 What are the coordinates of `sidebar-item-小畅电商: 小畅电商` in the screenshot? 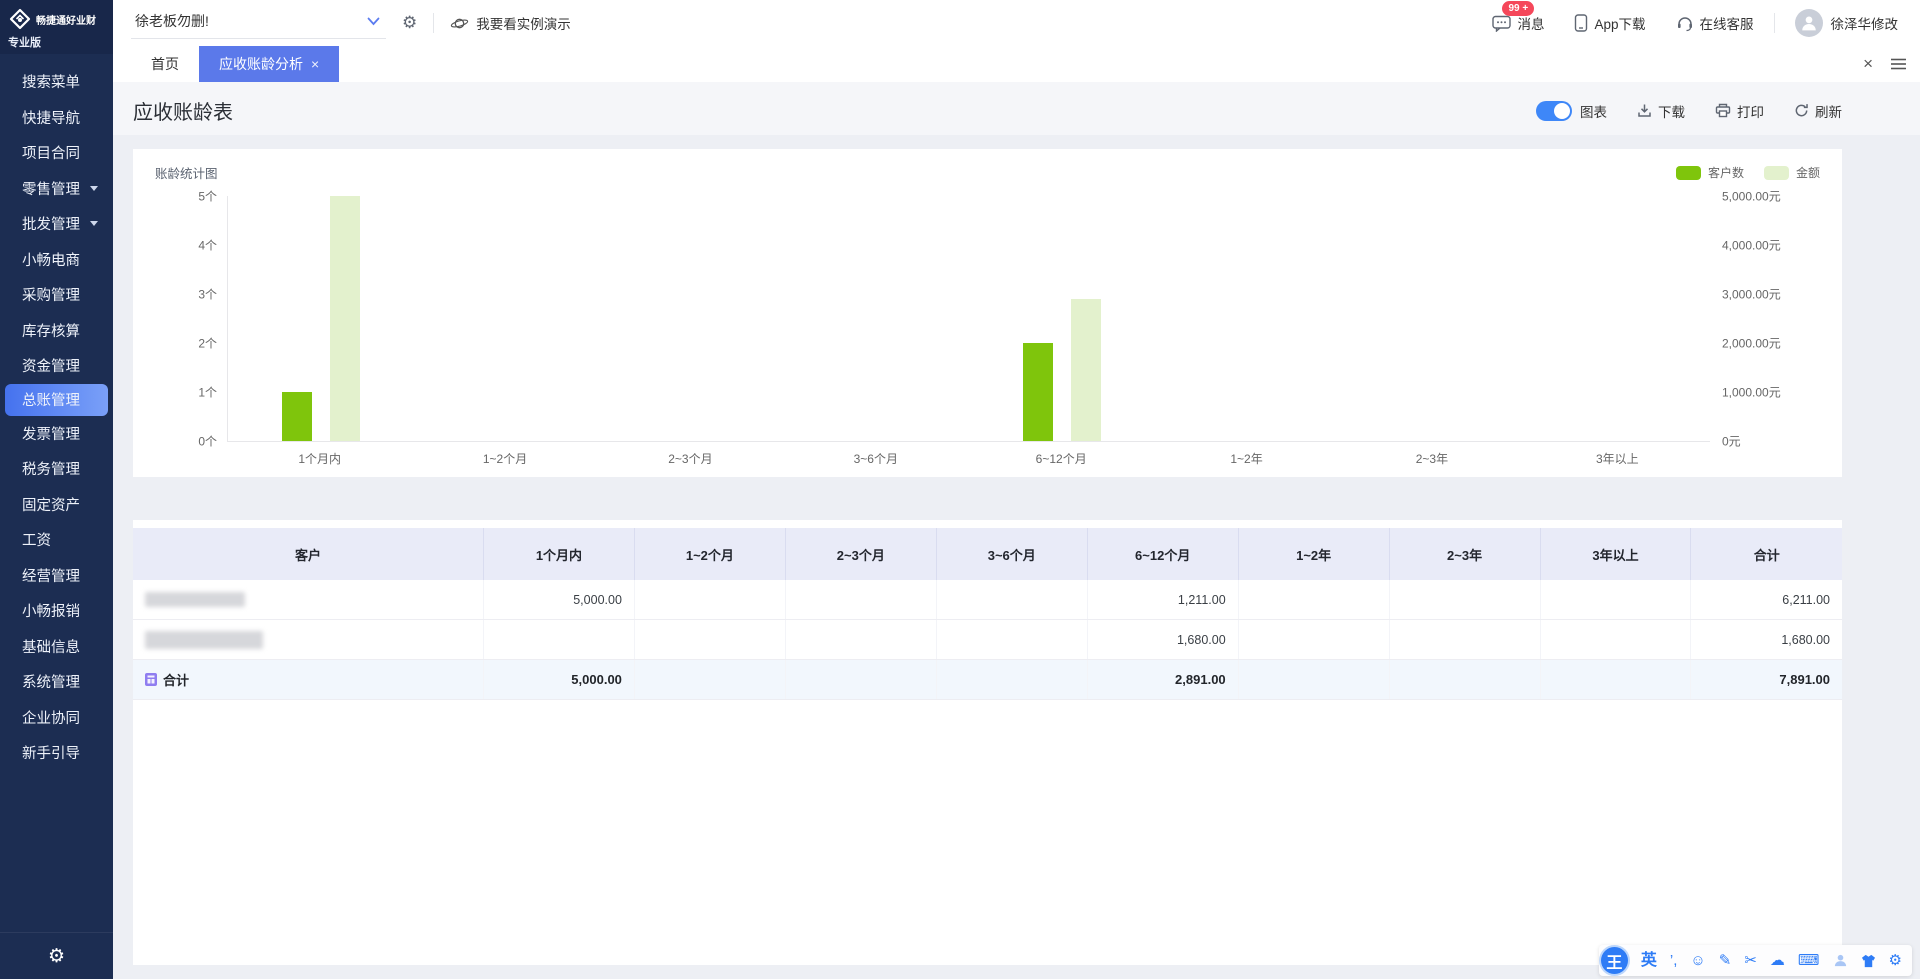 It's located at (56, 260).